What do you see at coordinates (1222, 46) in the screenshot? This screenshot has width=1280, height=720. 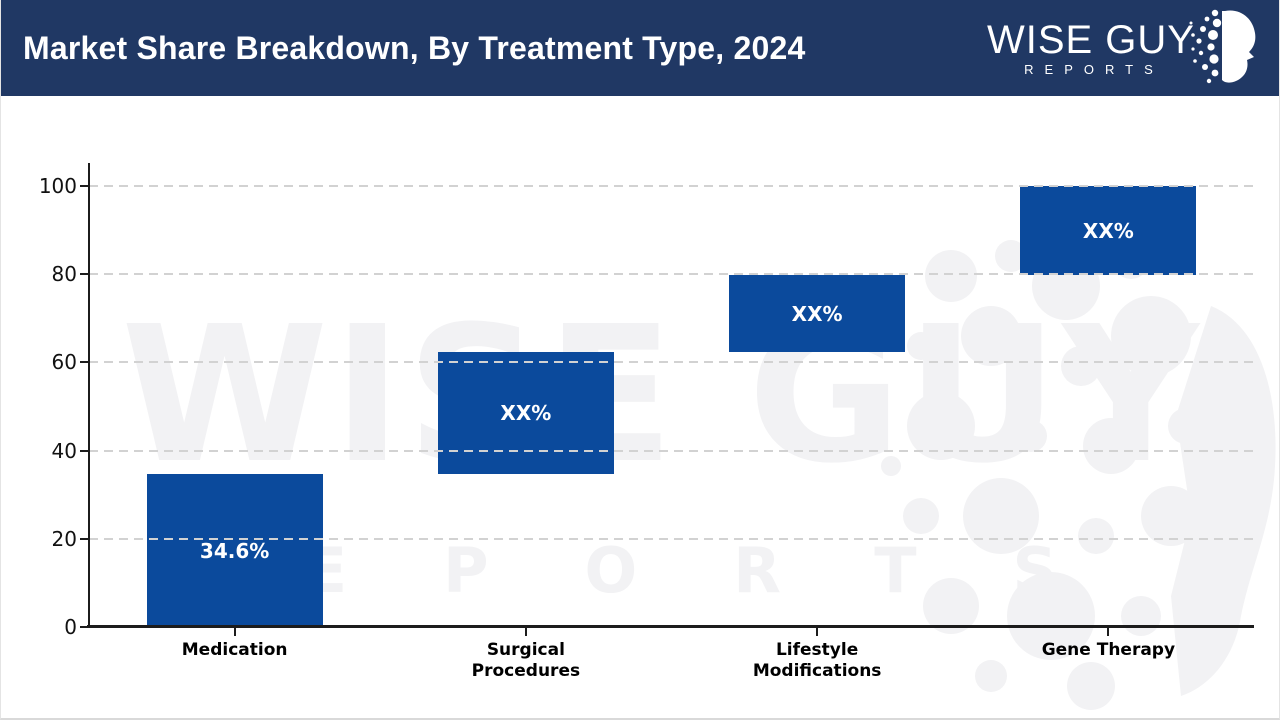 I see `logo-head-icon` at bounding box center [1222, 46].